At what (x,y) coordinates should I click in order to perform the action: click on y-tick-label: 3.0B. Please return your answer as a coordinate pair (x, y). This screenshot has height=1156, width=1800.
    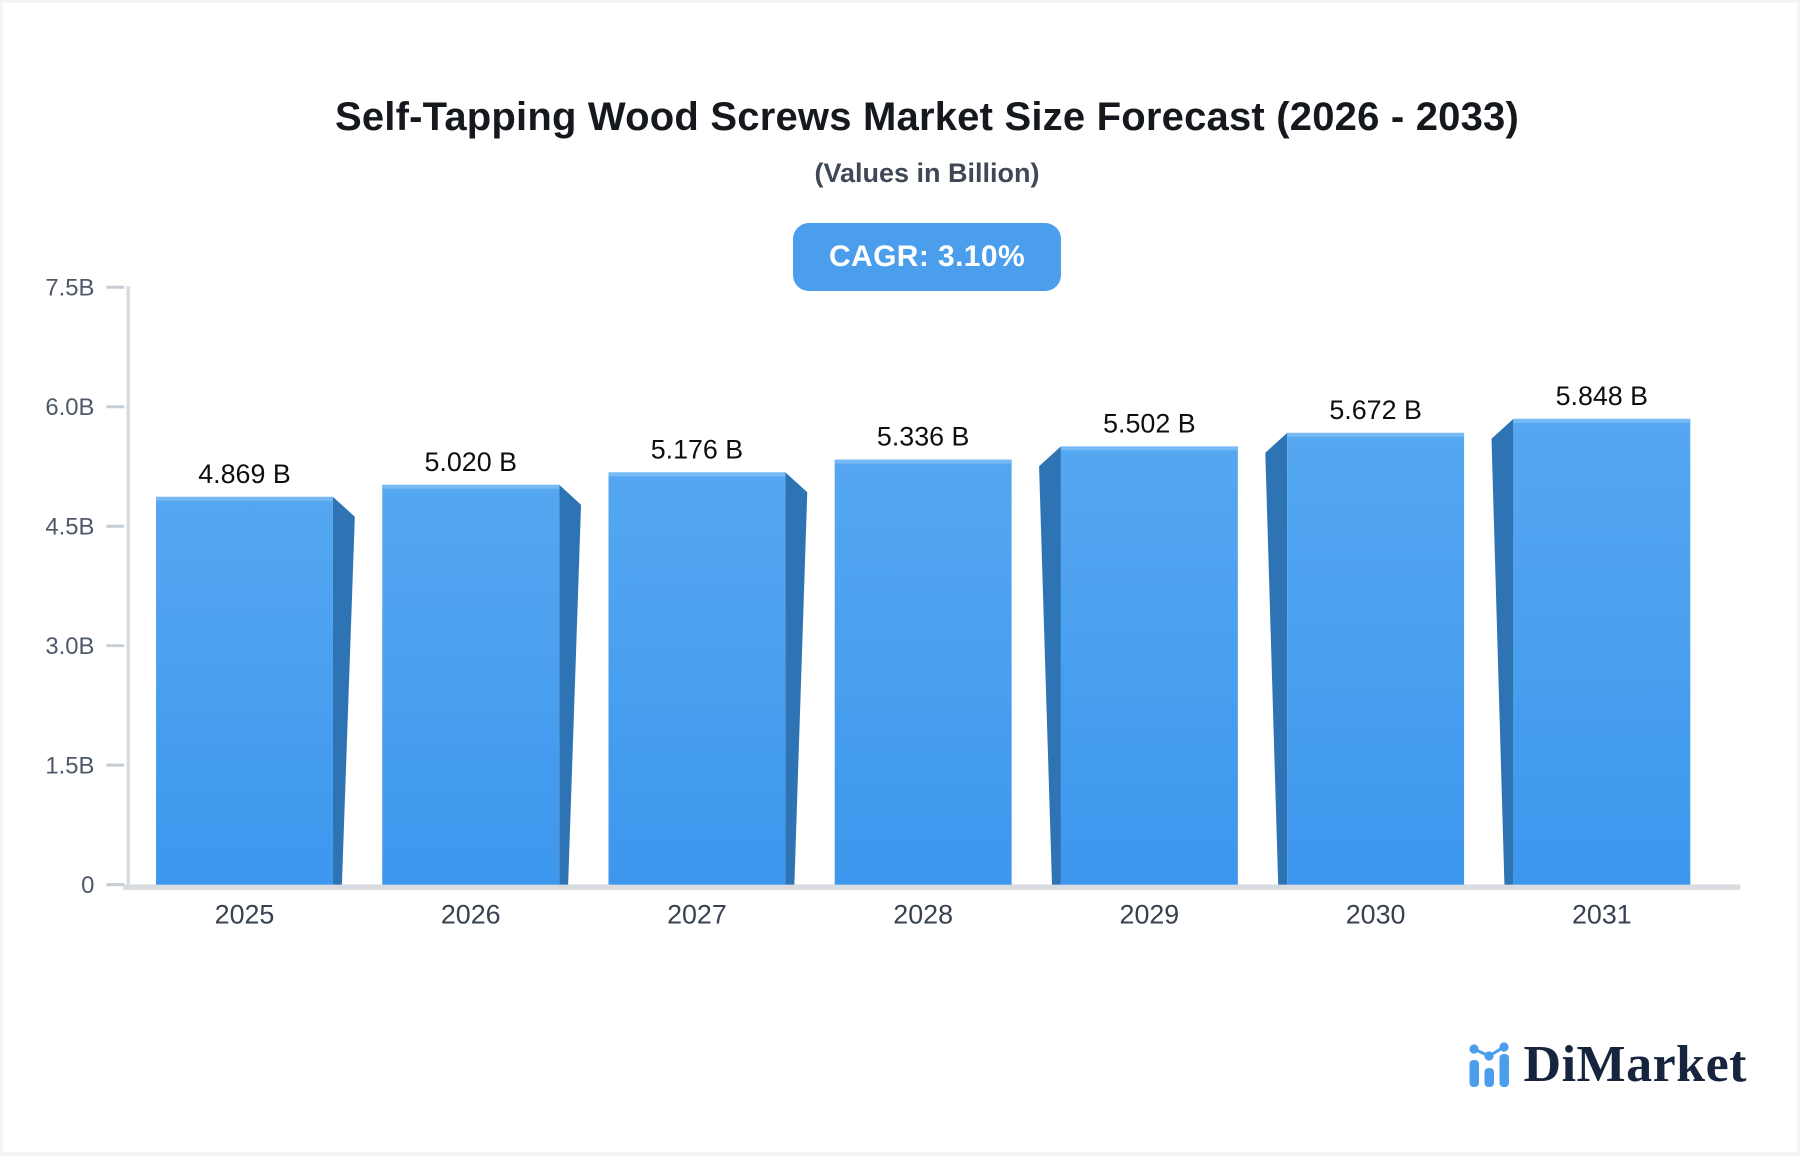
    Looking at the image, I should click on (69, 646).